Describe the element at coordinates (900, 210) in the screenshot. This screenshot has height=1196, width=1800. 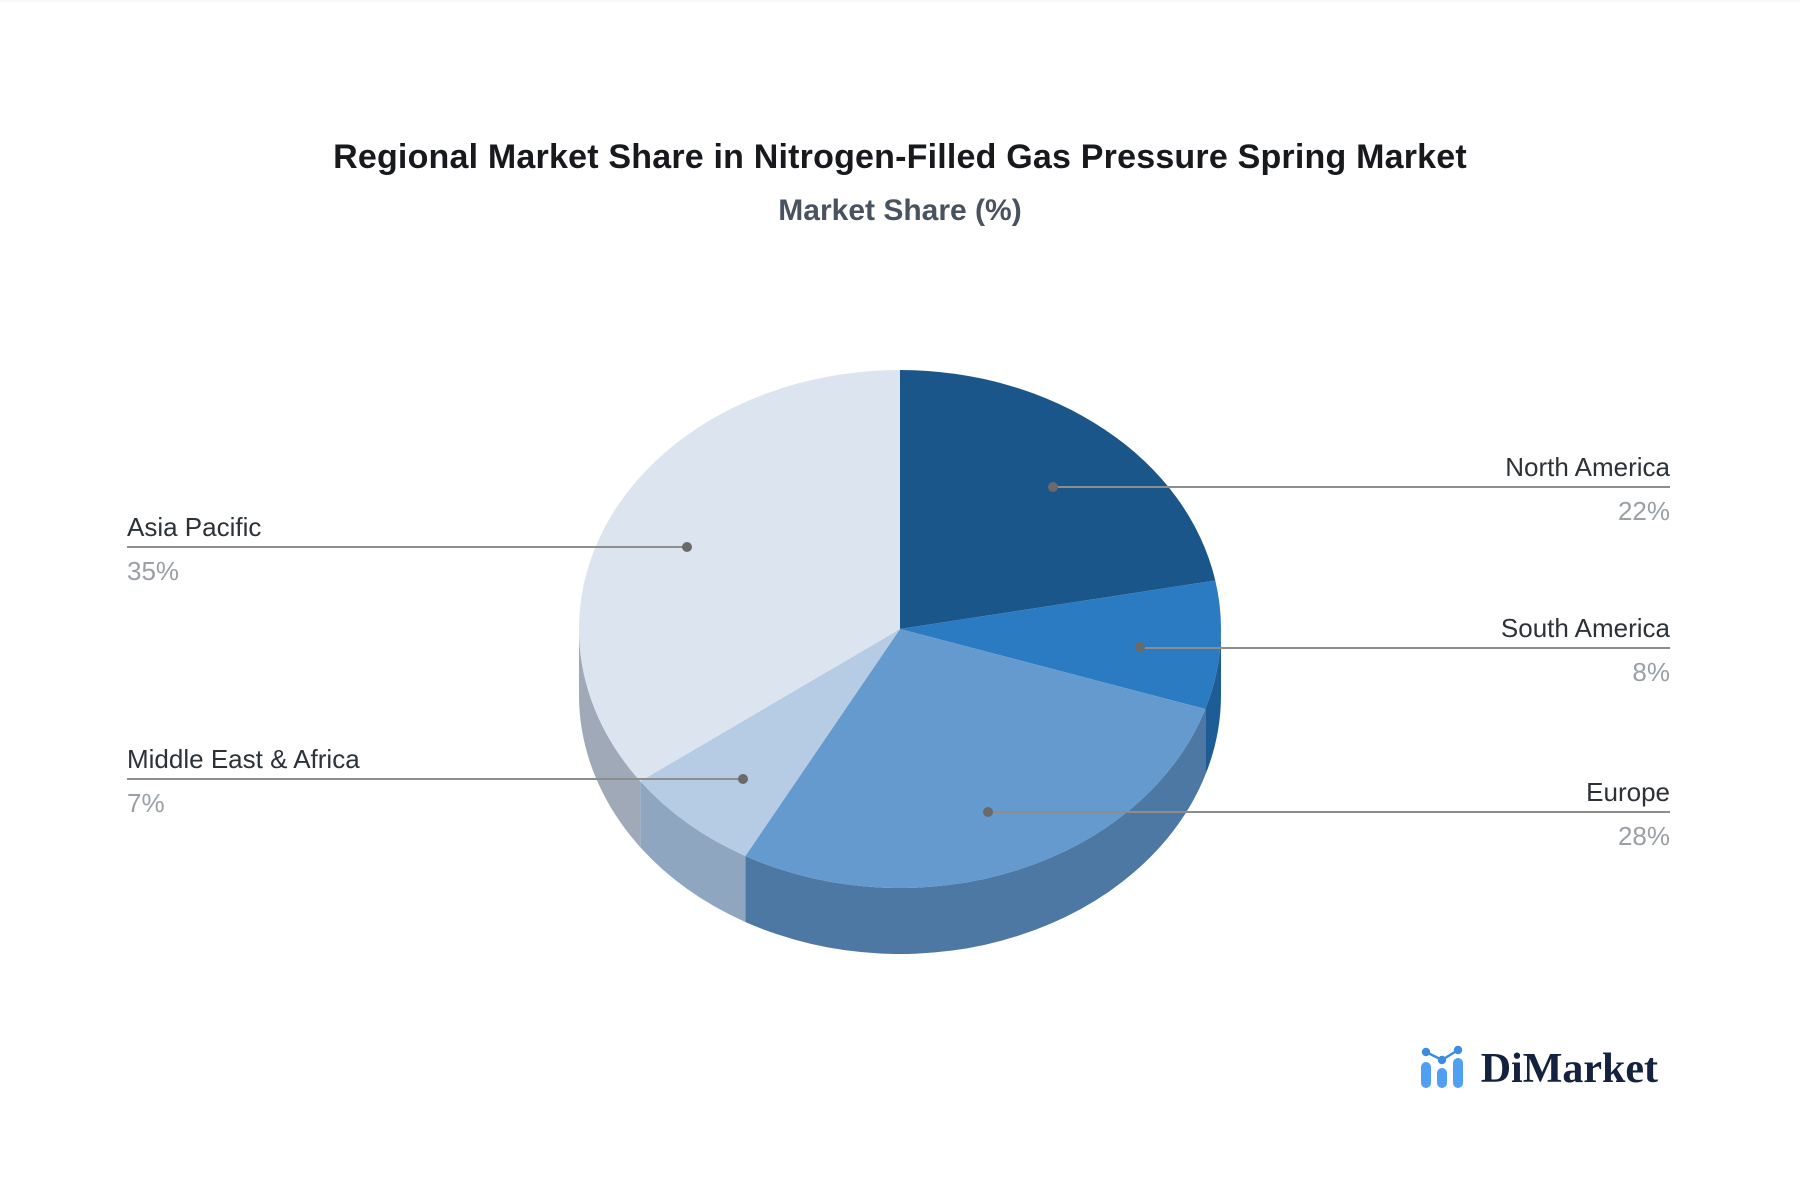
I see `chart-subtitle: Market Share (%)` at that location.